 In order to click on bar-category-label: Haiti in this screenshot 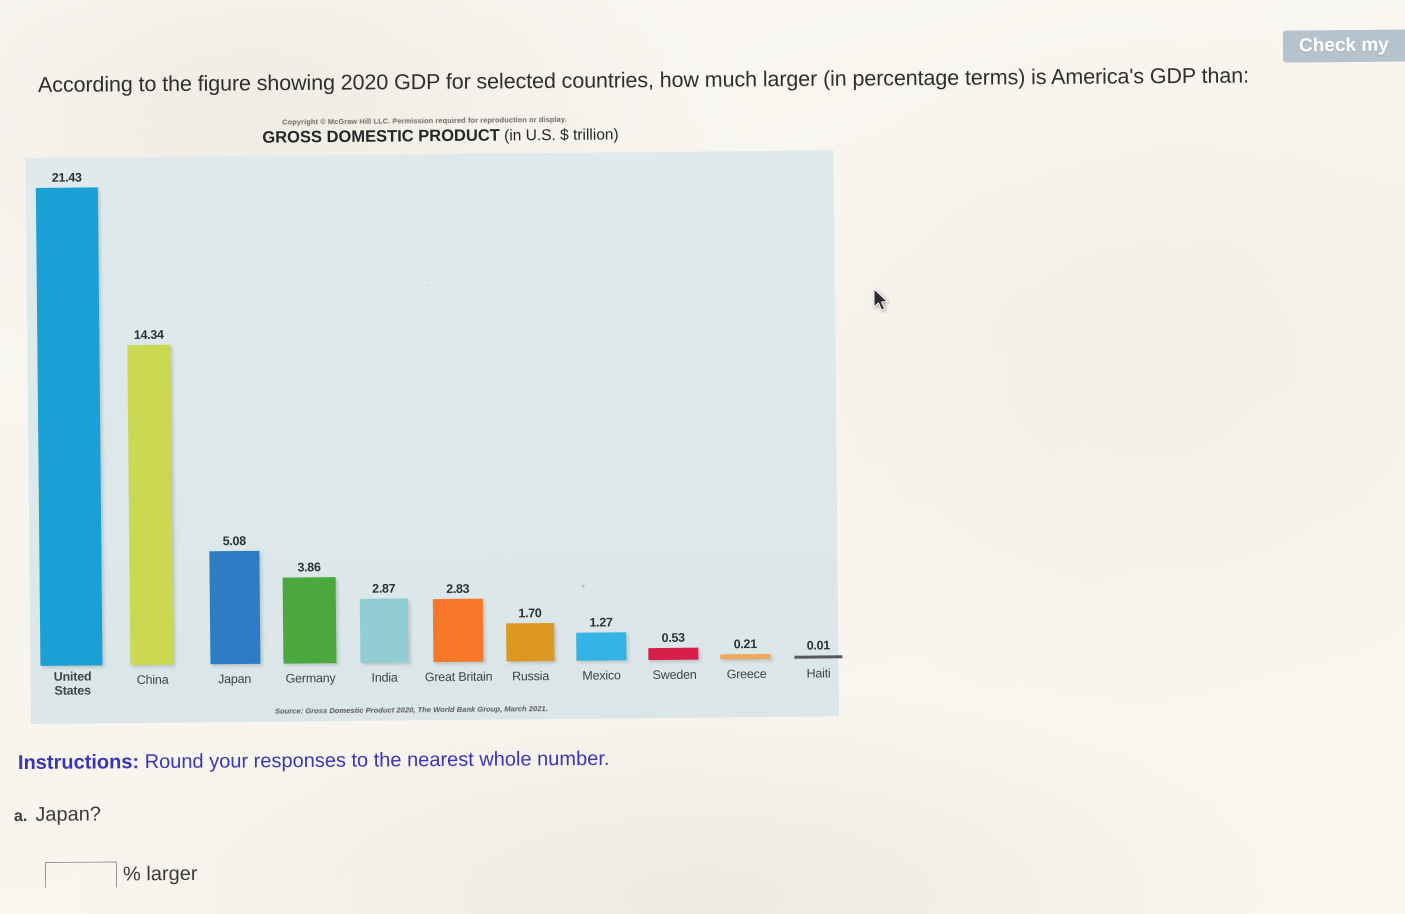, I will do `click(818, 673)`.